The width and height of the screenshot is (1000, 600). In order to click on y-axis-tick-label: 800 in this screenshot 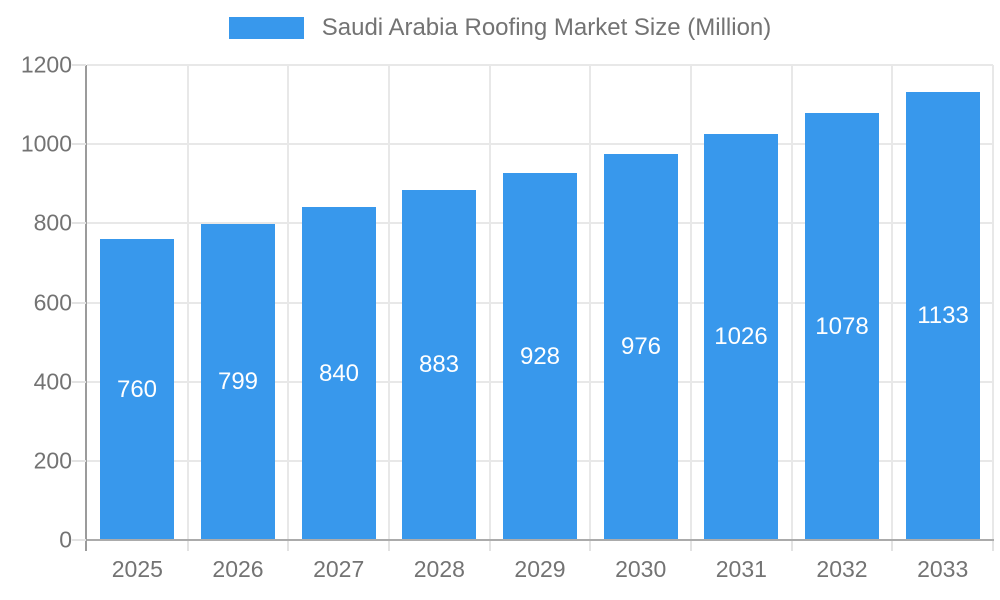, I will do `click(52, 222)`.